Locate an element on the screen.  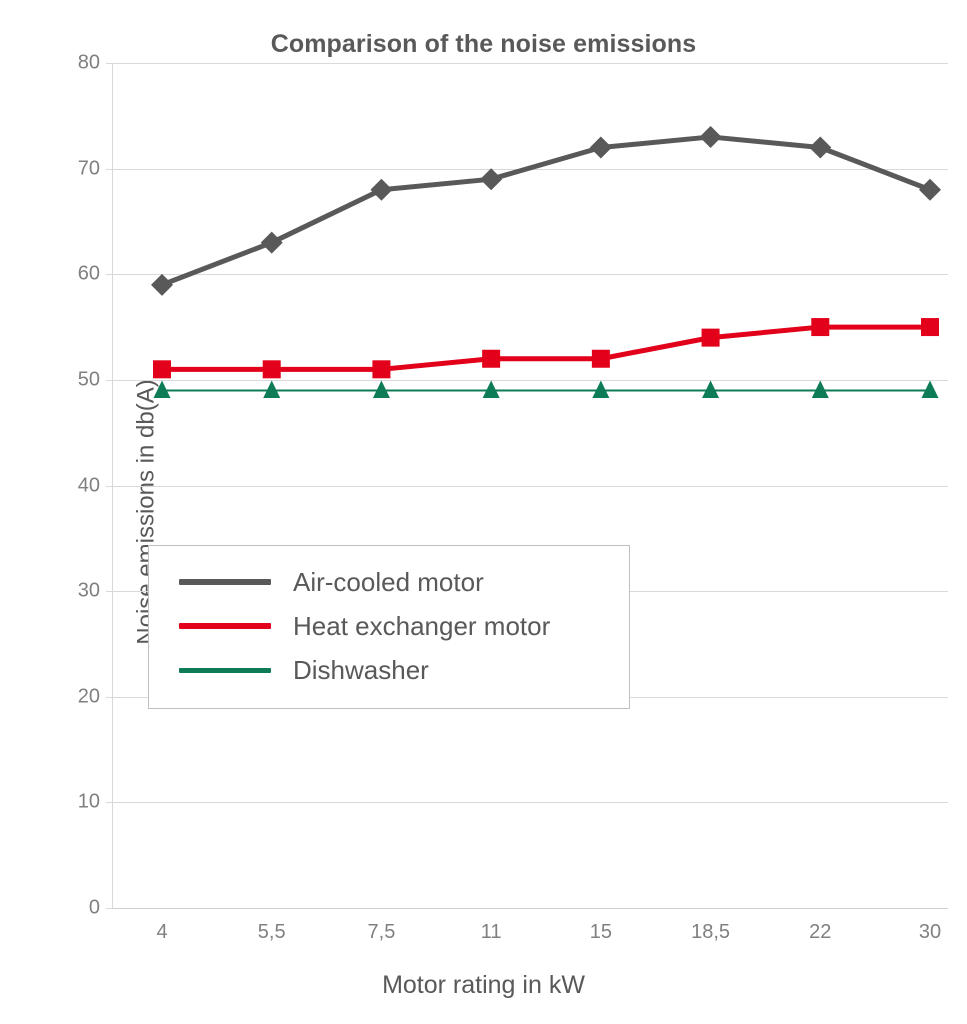
chart-title: Comparison of the noise emissions is located at coordinates (483, 44).